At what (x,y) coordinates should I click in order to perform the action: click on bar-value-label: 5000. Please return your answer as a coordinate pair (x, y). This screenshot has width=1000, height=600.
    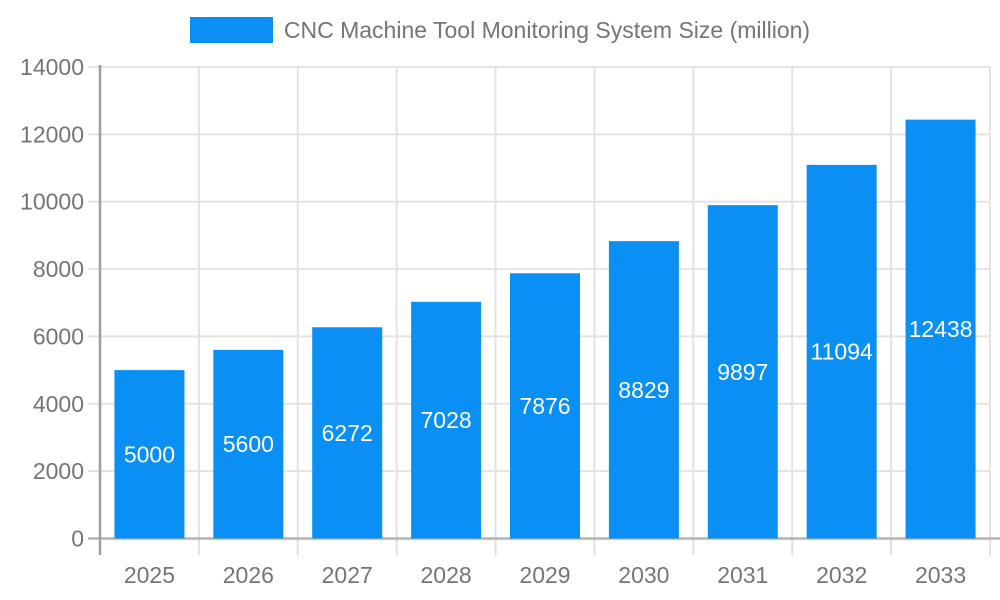
    Looking at the image, I should click on (149, 454).